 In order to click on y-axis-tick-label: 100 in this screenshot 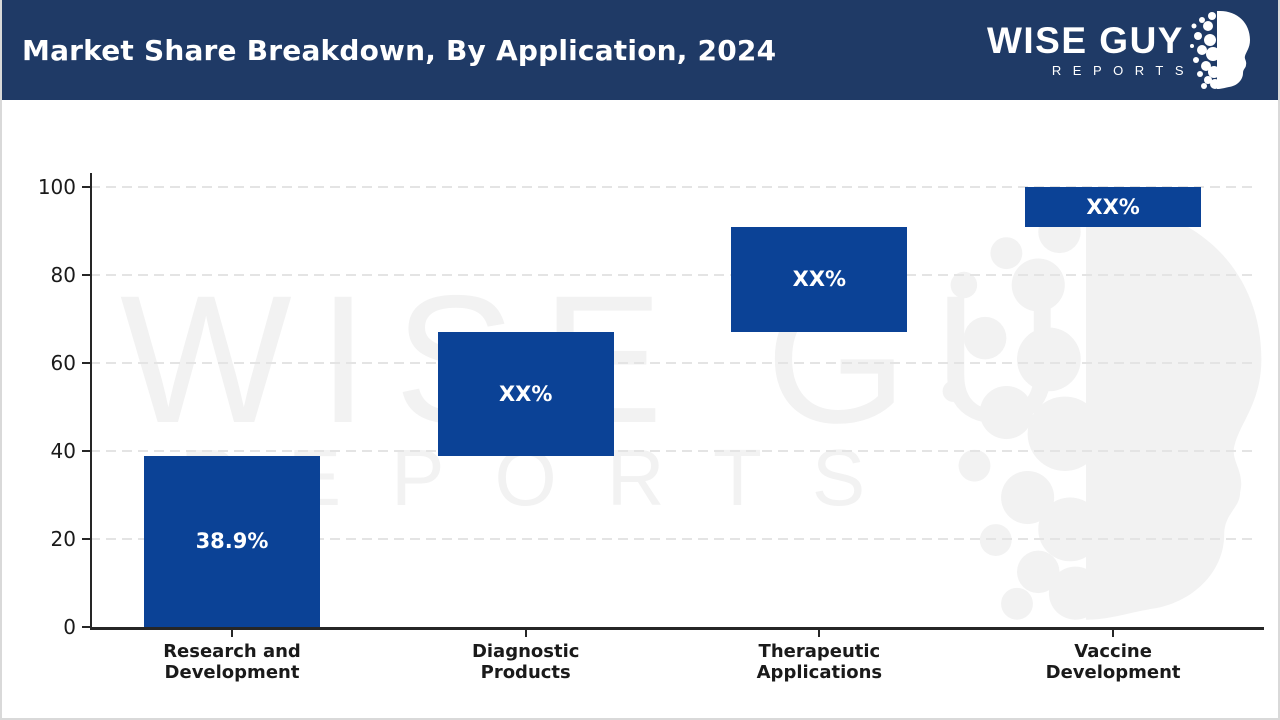, I will do `click(56, 187)`.